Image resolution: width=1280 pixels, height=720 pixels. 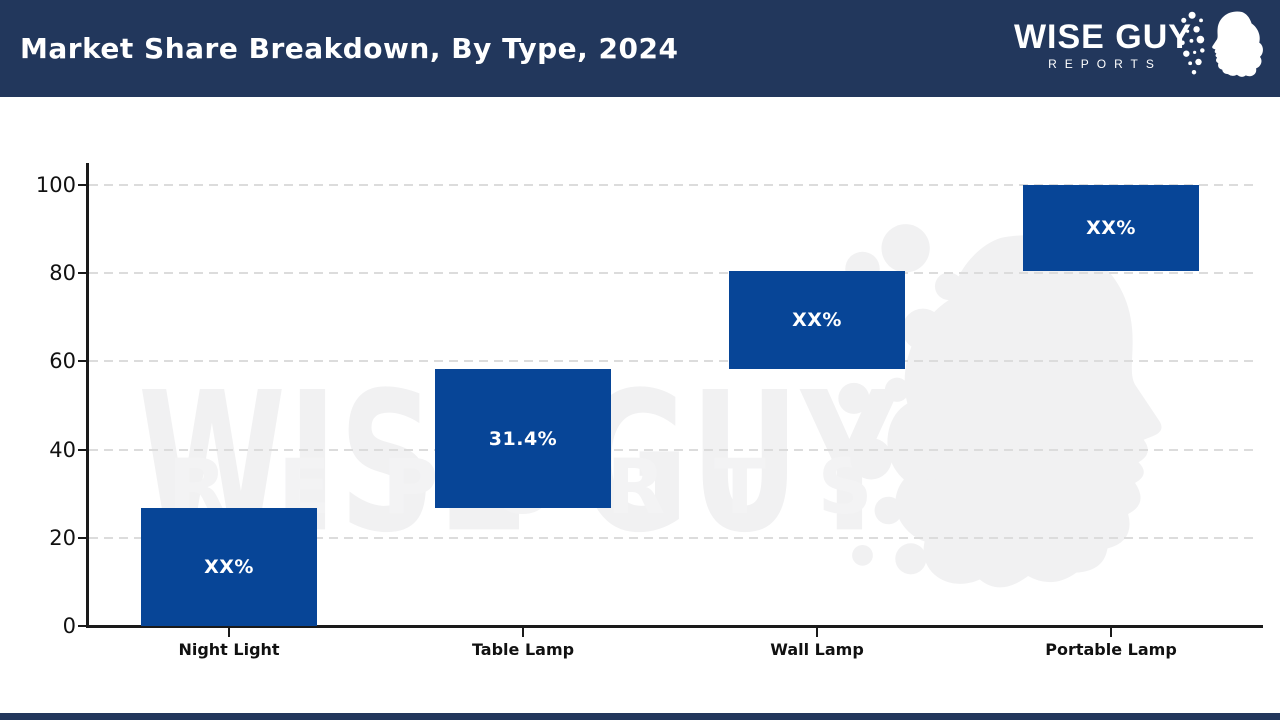 What do you see at coordinates (55, 185) in the screenshot?
I see `y-tick-label-100: 100` at bounding box center [55, 185].